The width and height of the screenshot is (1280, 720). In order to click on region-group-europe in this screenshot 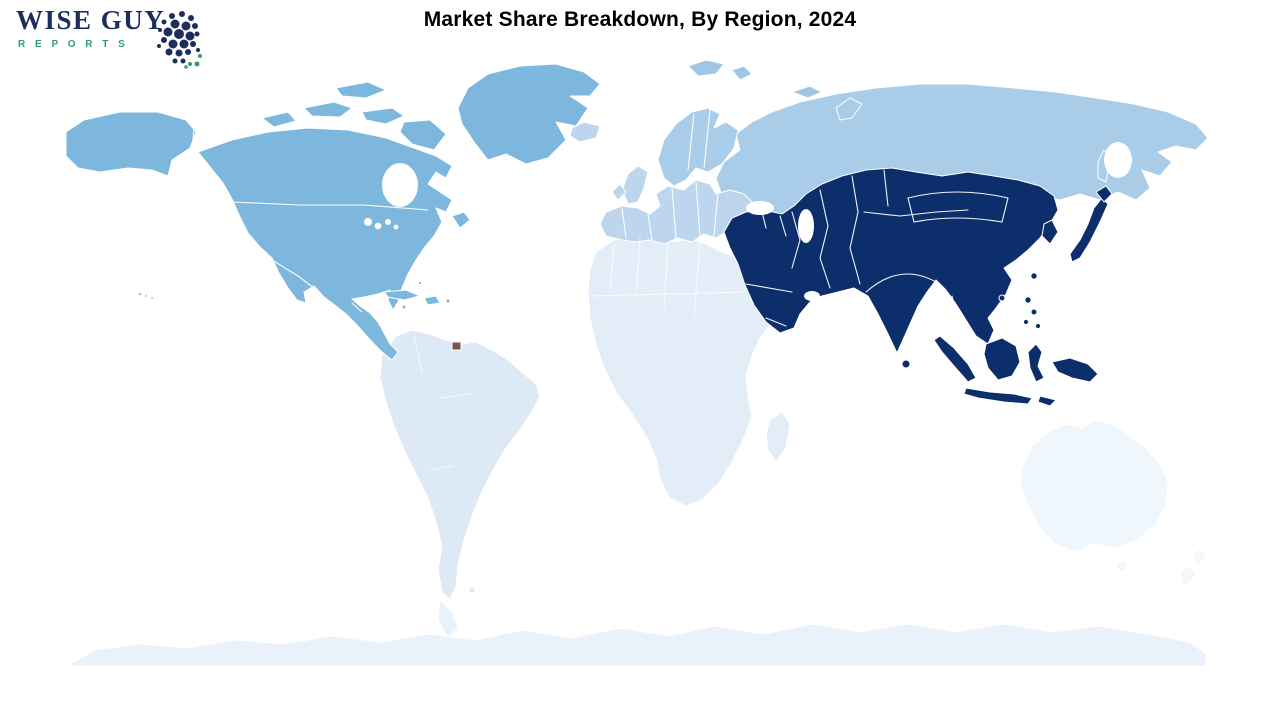, I will do `click(661, 183)`.